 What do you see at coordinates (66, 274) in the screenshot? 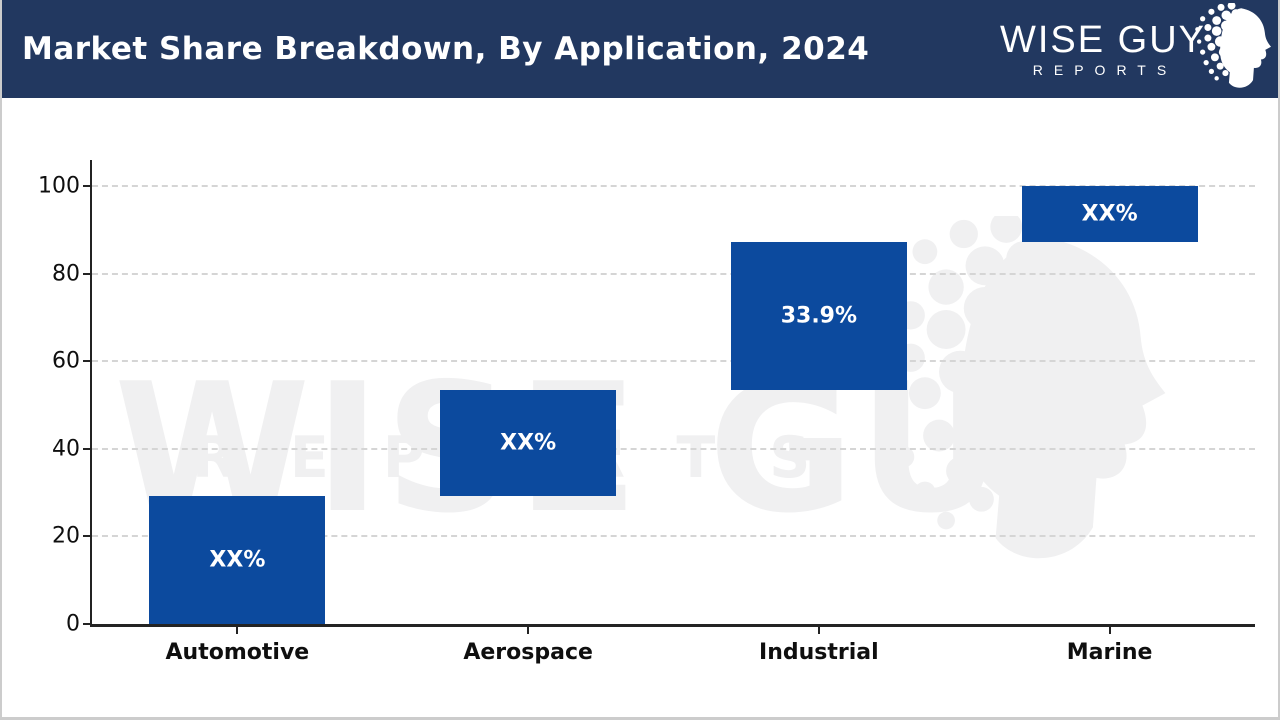
I see `y-axis-tick-label-80: 80` at bounding box center [66, 274].